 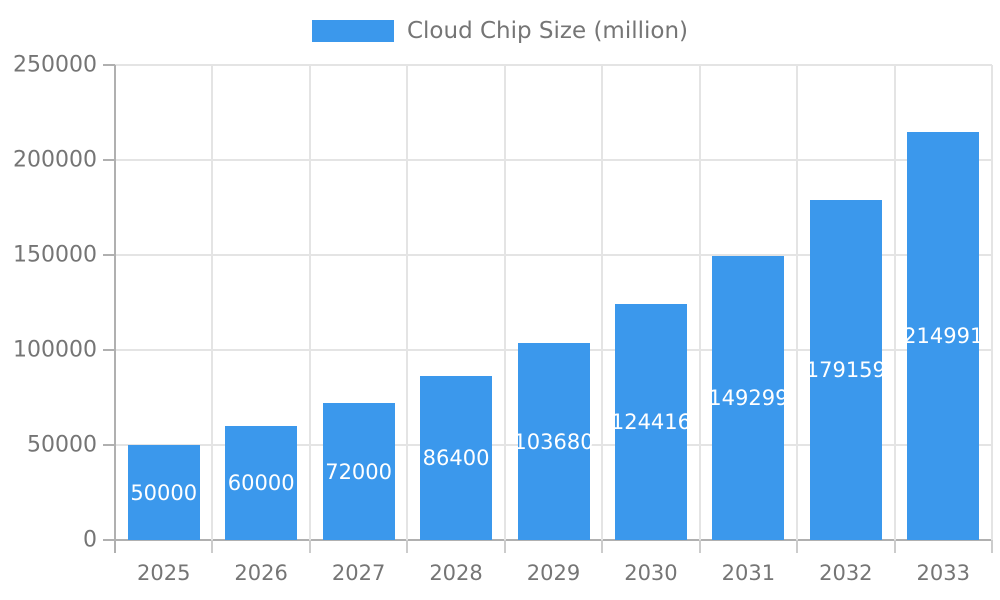 I want to click on x-tick-label: 2027, so click(x=358, y=573).